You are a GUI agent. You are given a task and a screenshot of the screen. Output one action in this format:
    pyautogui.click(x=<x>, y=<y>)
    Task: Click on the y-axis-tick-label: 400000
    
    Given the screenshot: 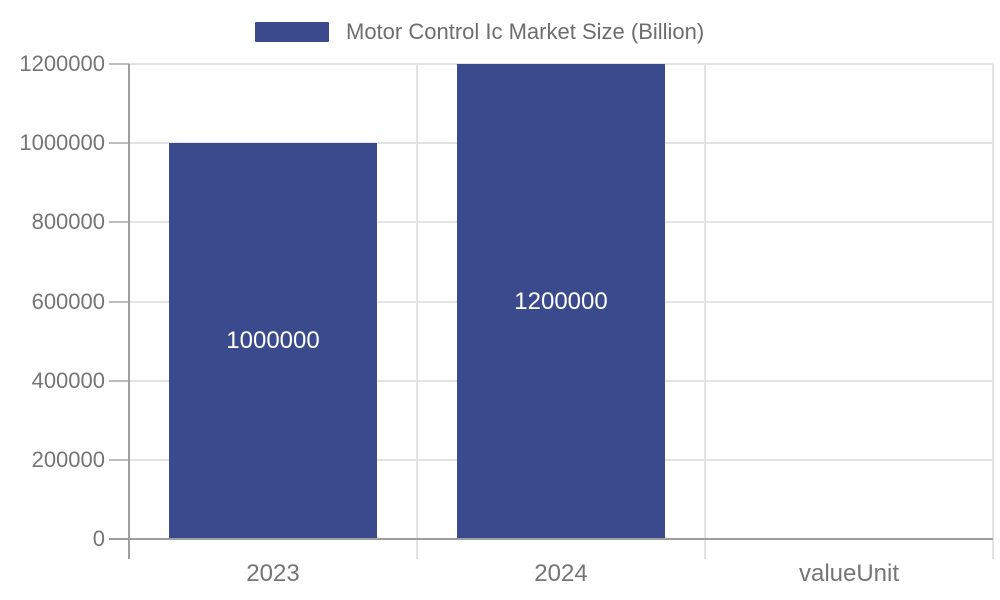 What is the action you would take?
    pyautogui.click(x=68, y=380)
    